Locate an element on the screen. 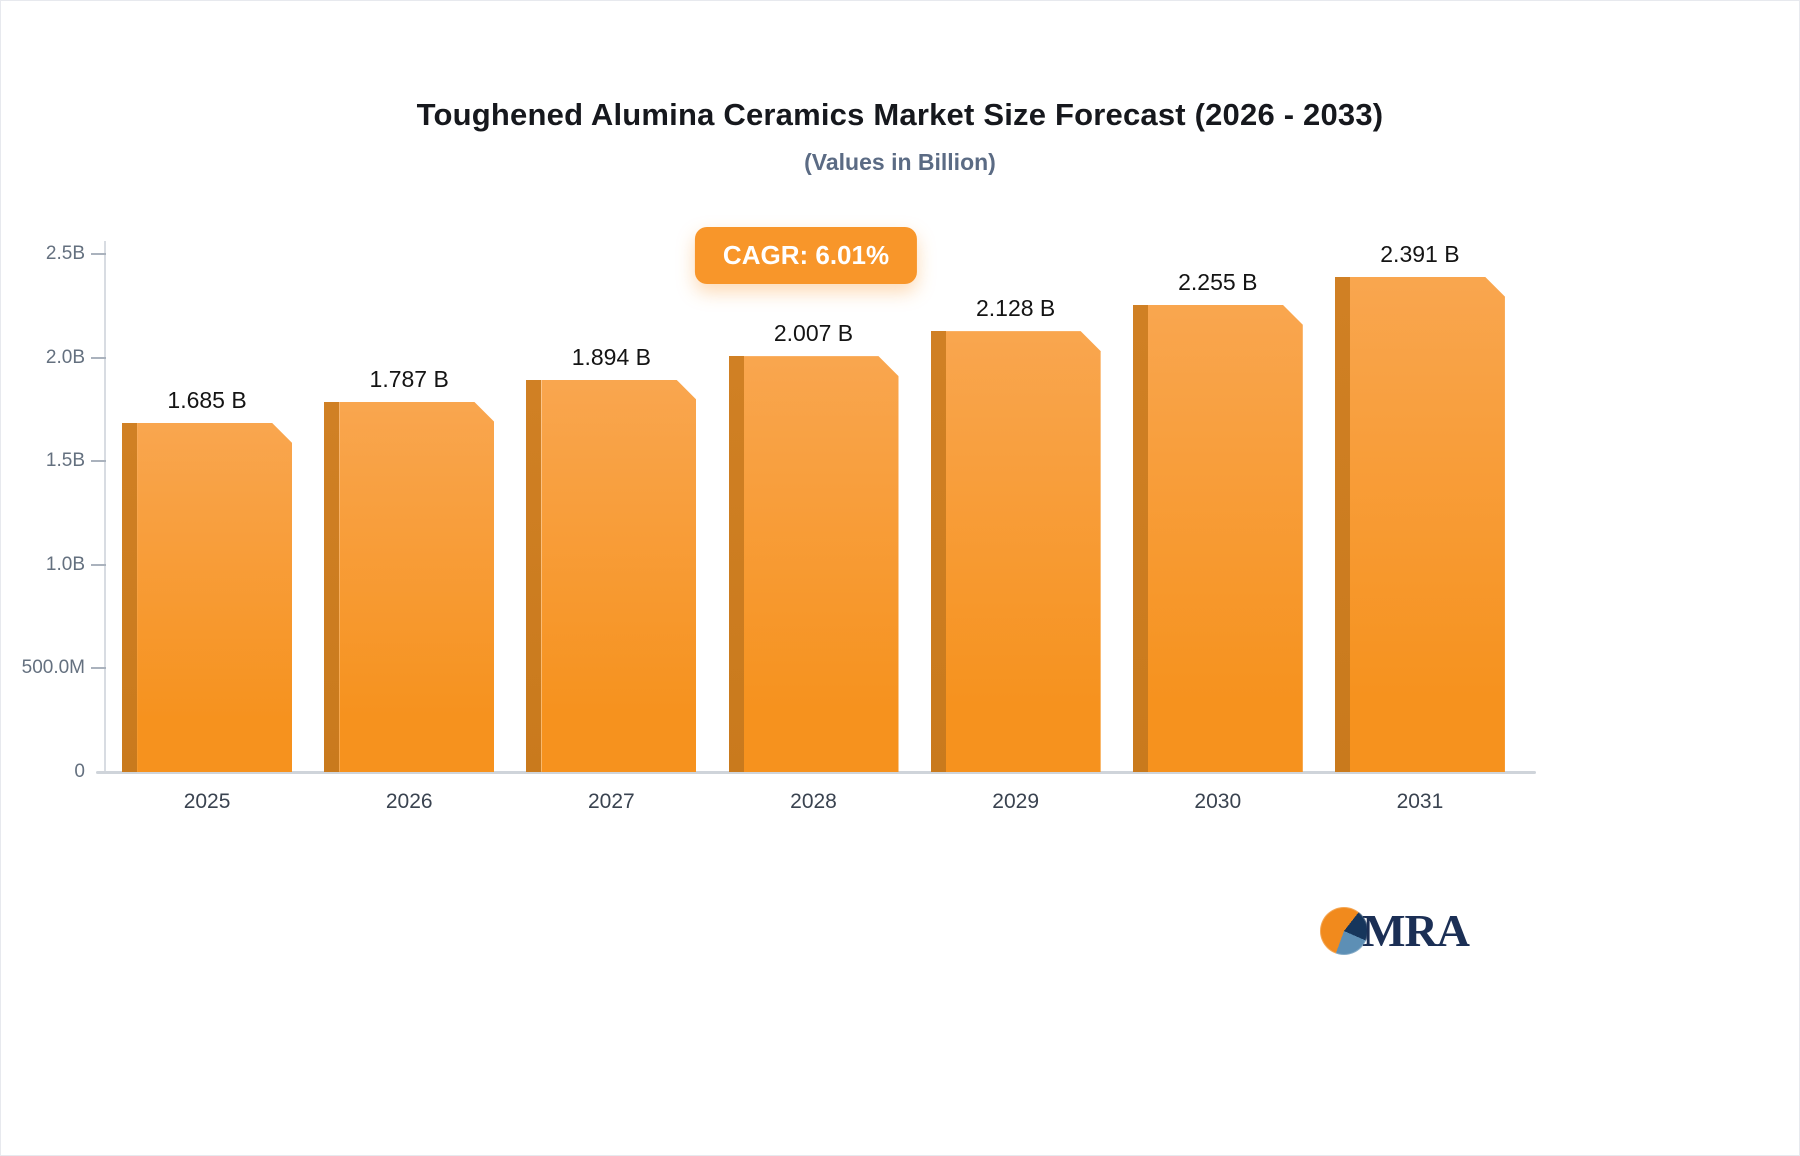 This screenshot has height=1156, width=1800. x-axis-label: 2026 is located at coordinates (409, 801).